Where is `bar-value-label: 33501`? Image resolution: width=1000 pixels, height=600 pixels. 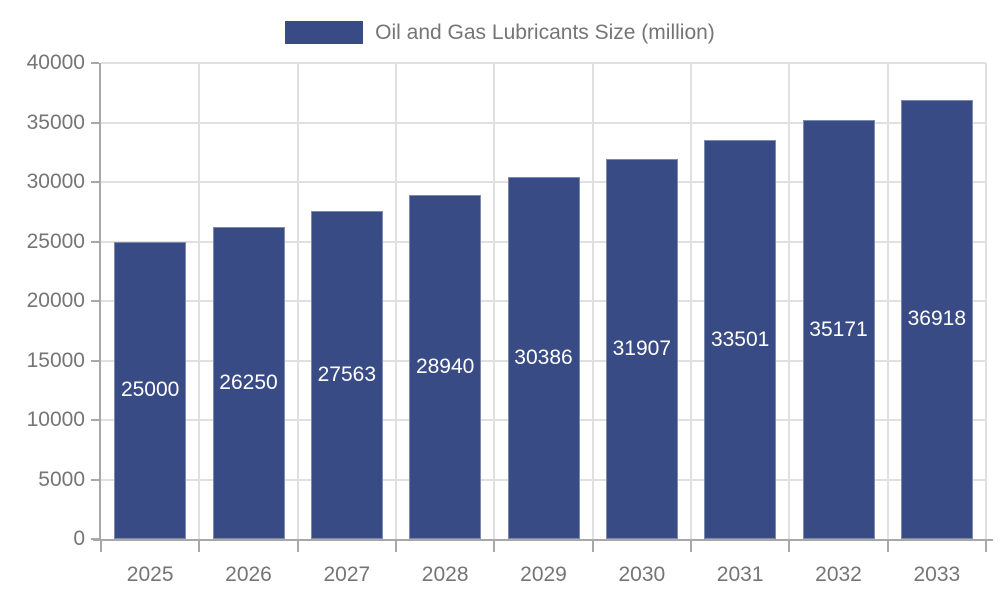 bar-value-label: 33501 is located at coordinates (740, 339).